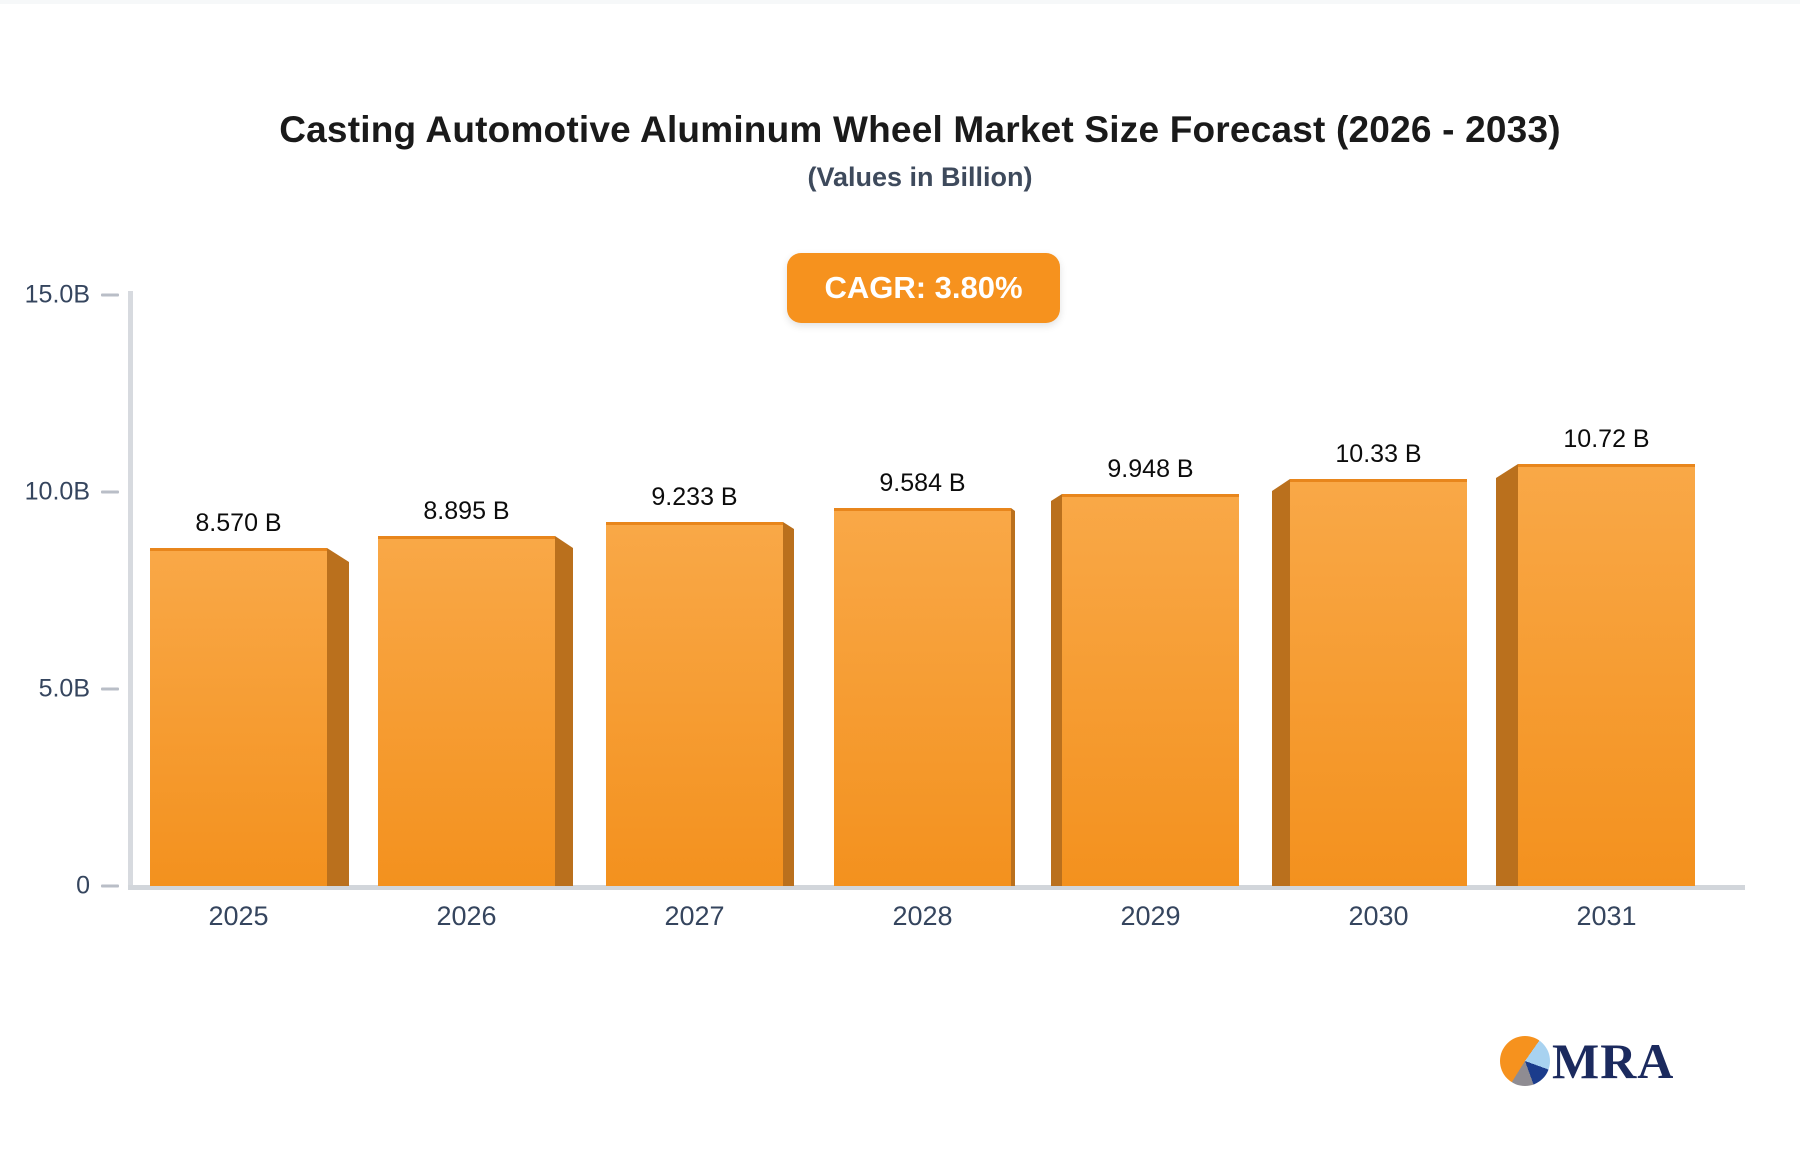  I want to click on bar-3d-side-2028, so click(1013, 697).